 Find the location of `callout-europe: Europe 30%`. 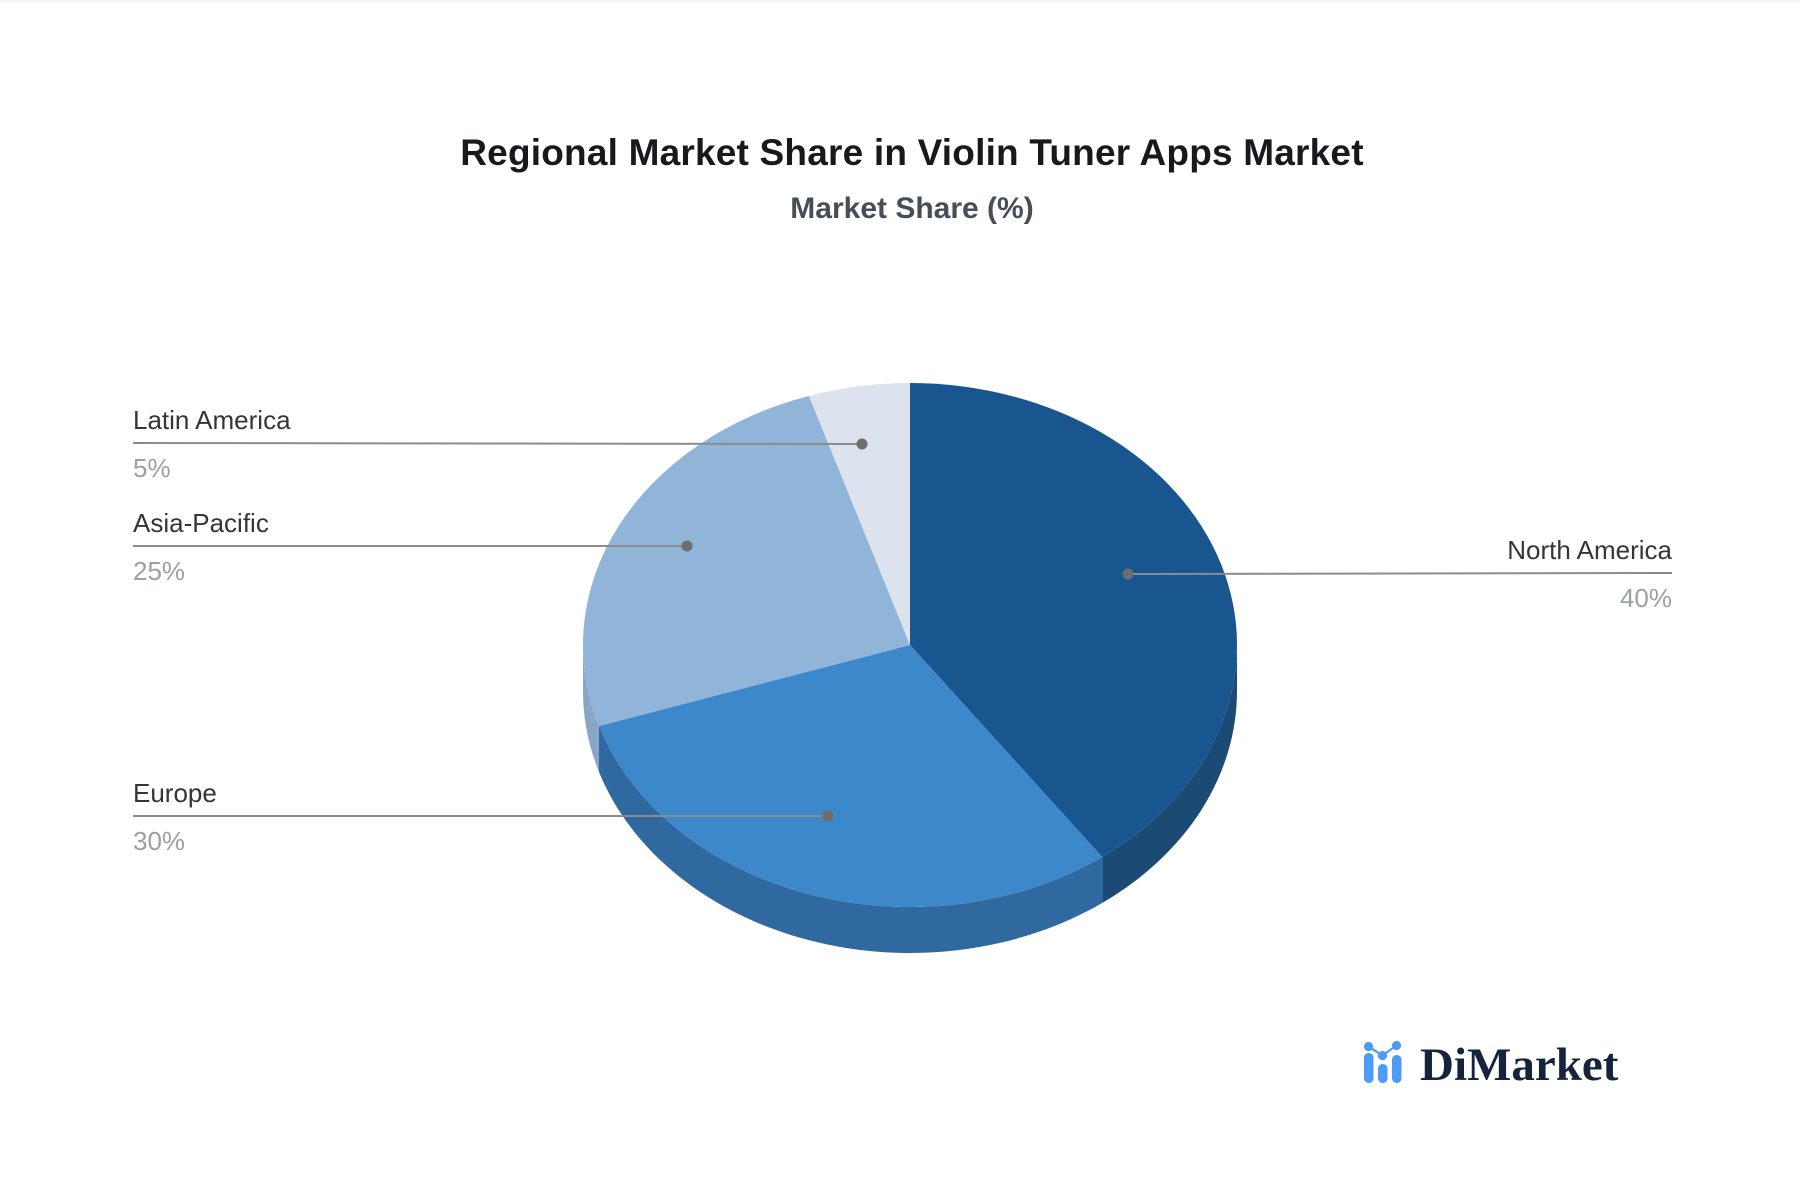

callout-europe: Europe 30% is located at coordinates (175, 817).